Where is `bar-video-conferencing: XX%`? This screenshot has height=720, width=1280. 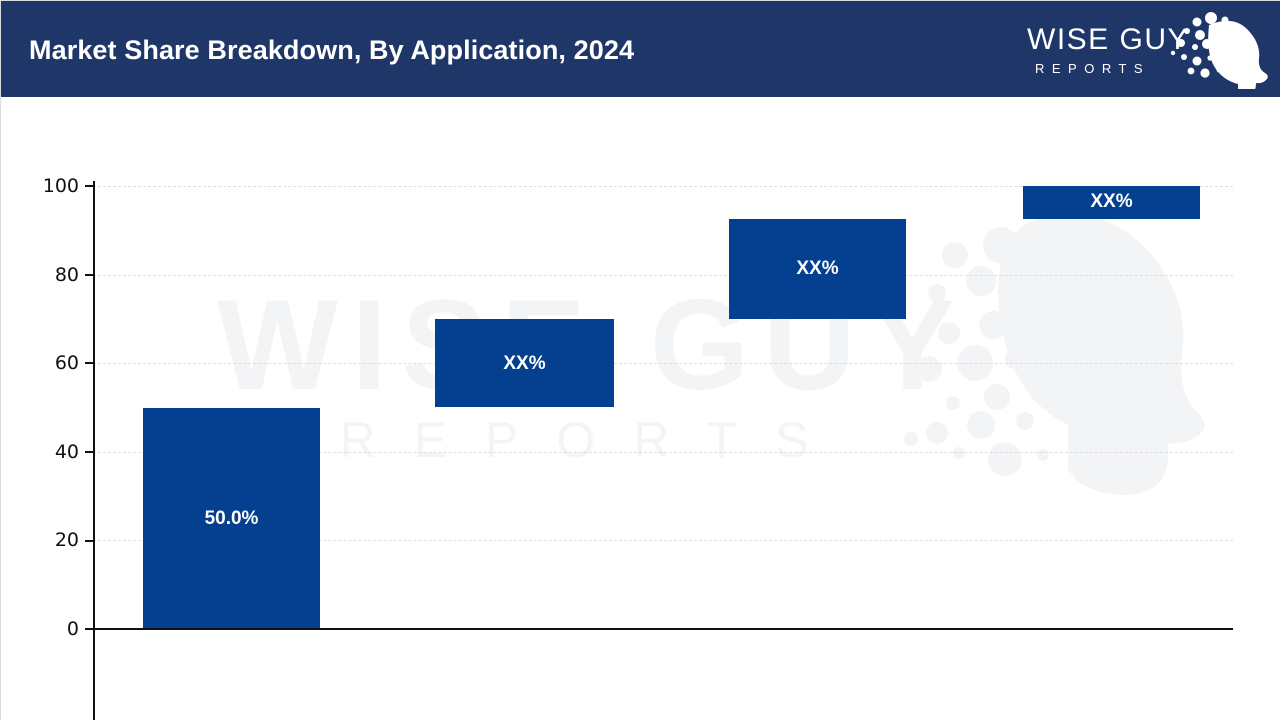
bar-video-conferencing: XX% is located at coordinates (524, 363).